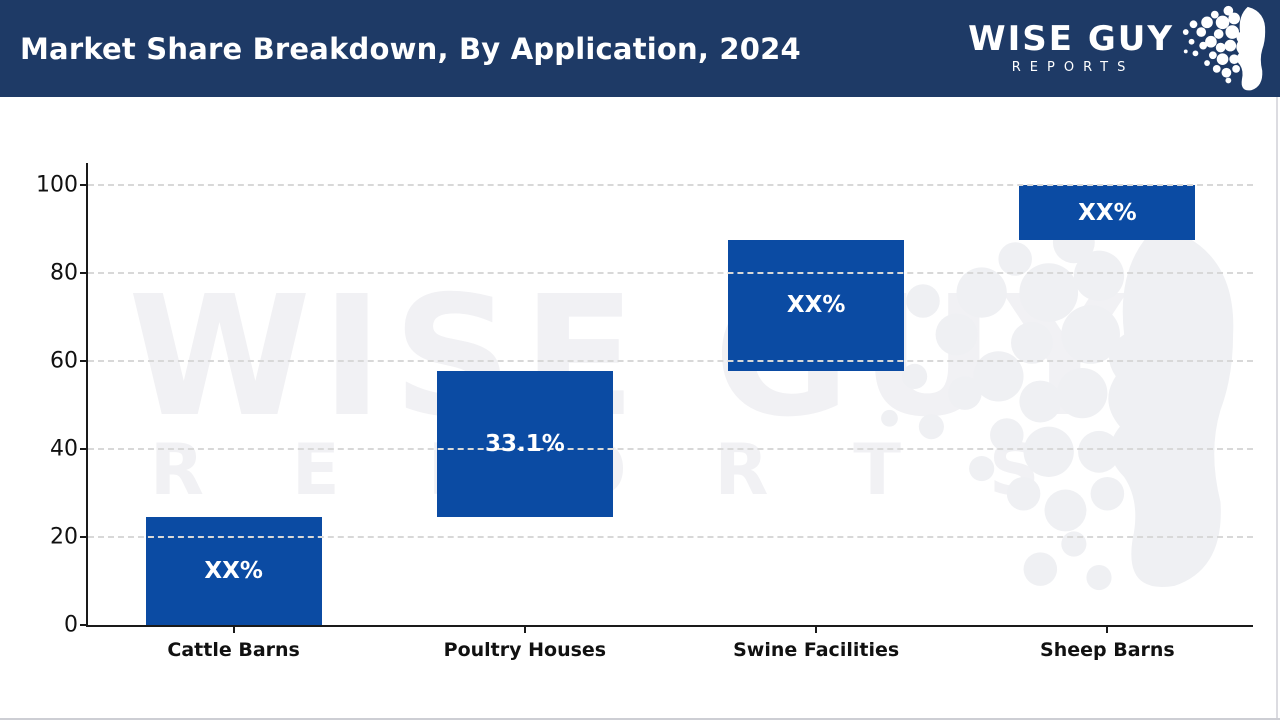 Image resolution: width=1280 pixels, height=720 pixels. I want to click on x-tick-sheep-barns, so click(1107, 629).